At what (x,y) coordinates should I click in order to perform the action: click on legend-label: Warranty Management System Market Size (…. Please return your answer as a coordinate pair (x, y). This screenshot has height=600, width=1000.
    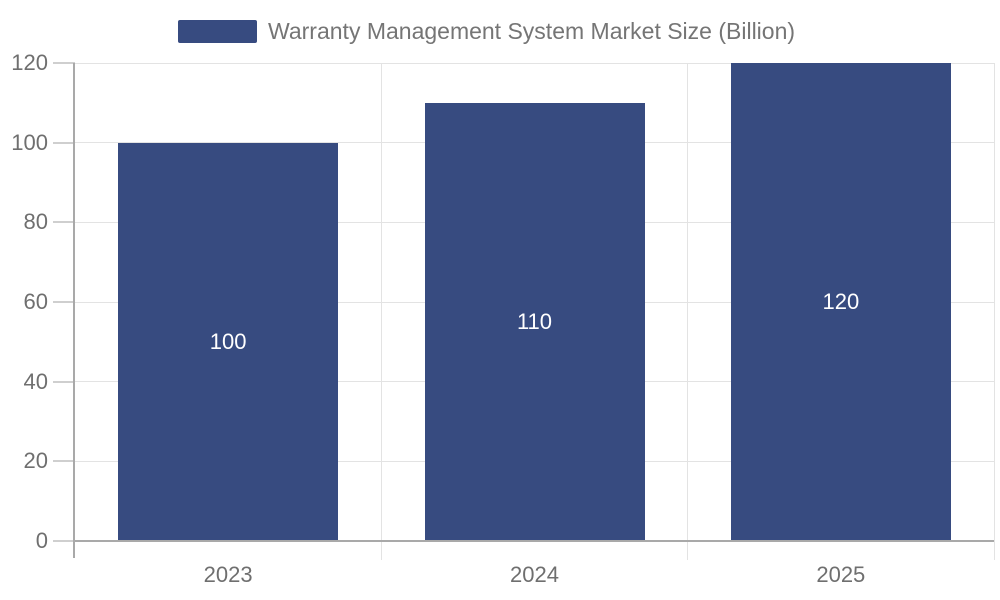
    Looking at the image, I should click on (532, 31).